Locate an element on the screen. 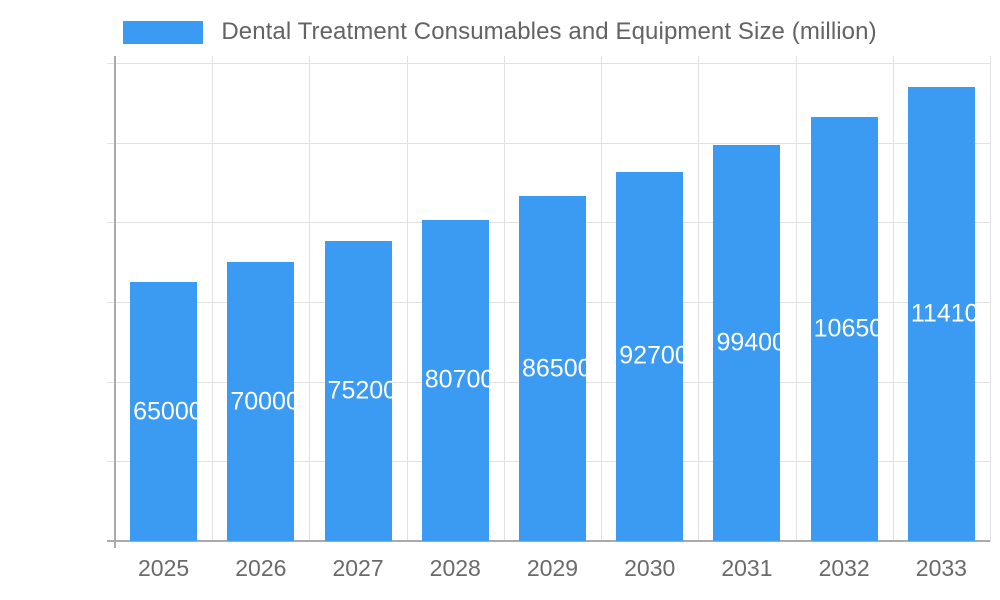  x-axis-tick-label: 2032 is located at coordinates (844, 568).